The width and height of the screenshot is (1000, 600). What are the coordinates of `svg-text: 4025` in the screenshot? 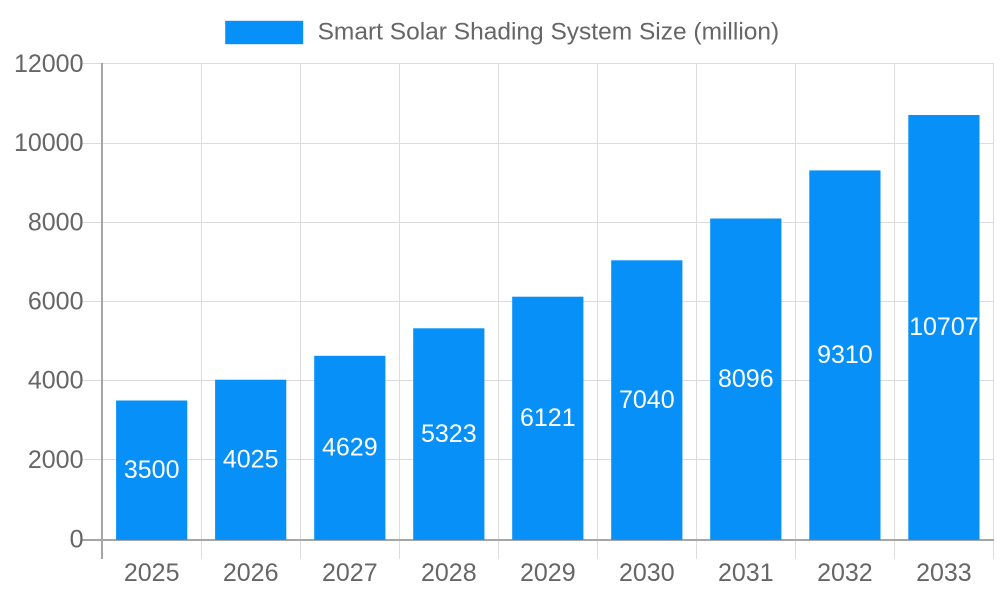 It's located at (251, 460).